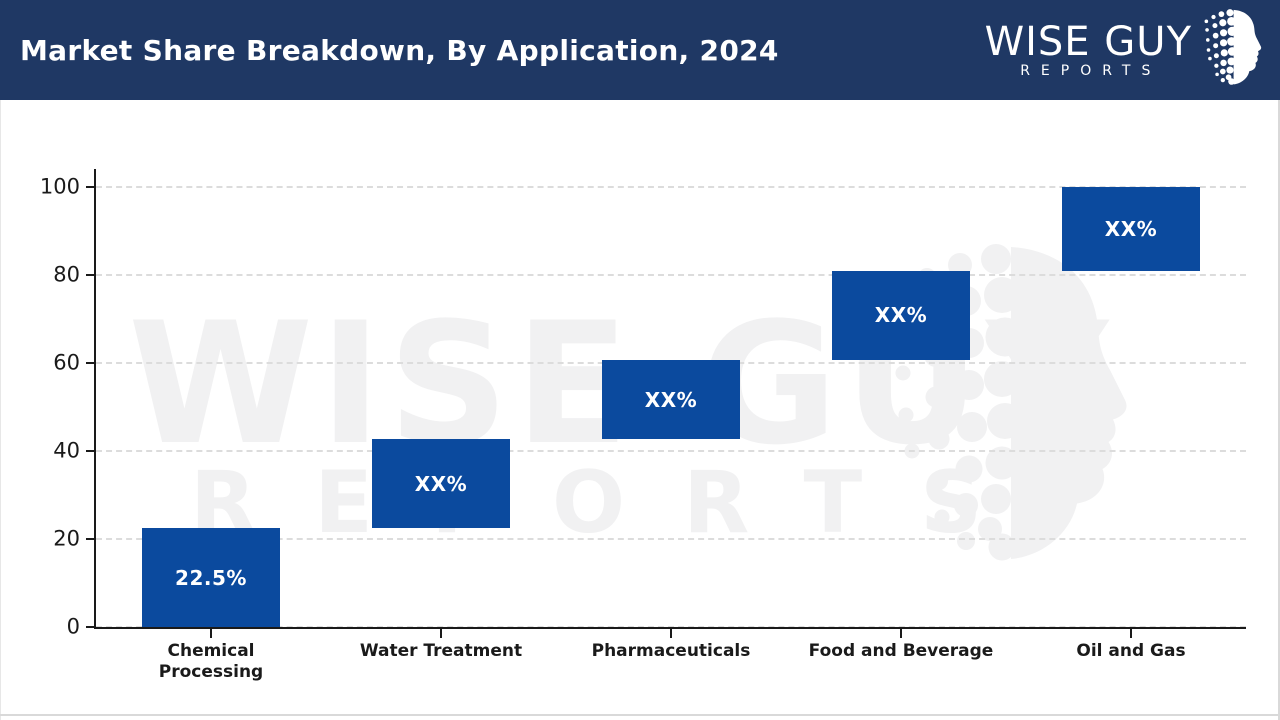  Describe the element at coordinates (1091, 71) in the screenshot. I see `logo-subtext: REPORTS` at that location.